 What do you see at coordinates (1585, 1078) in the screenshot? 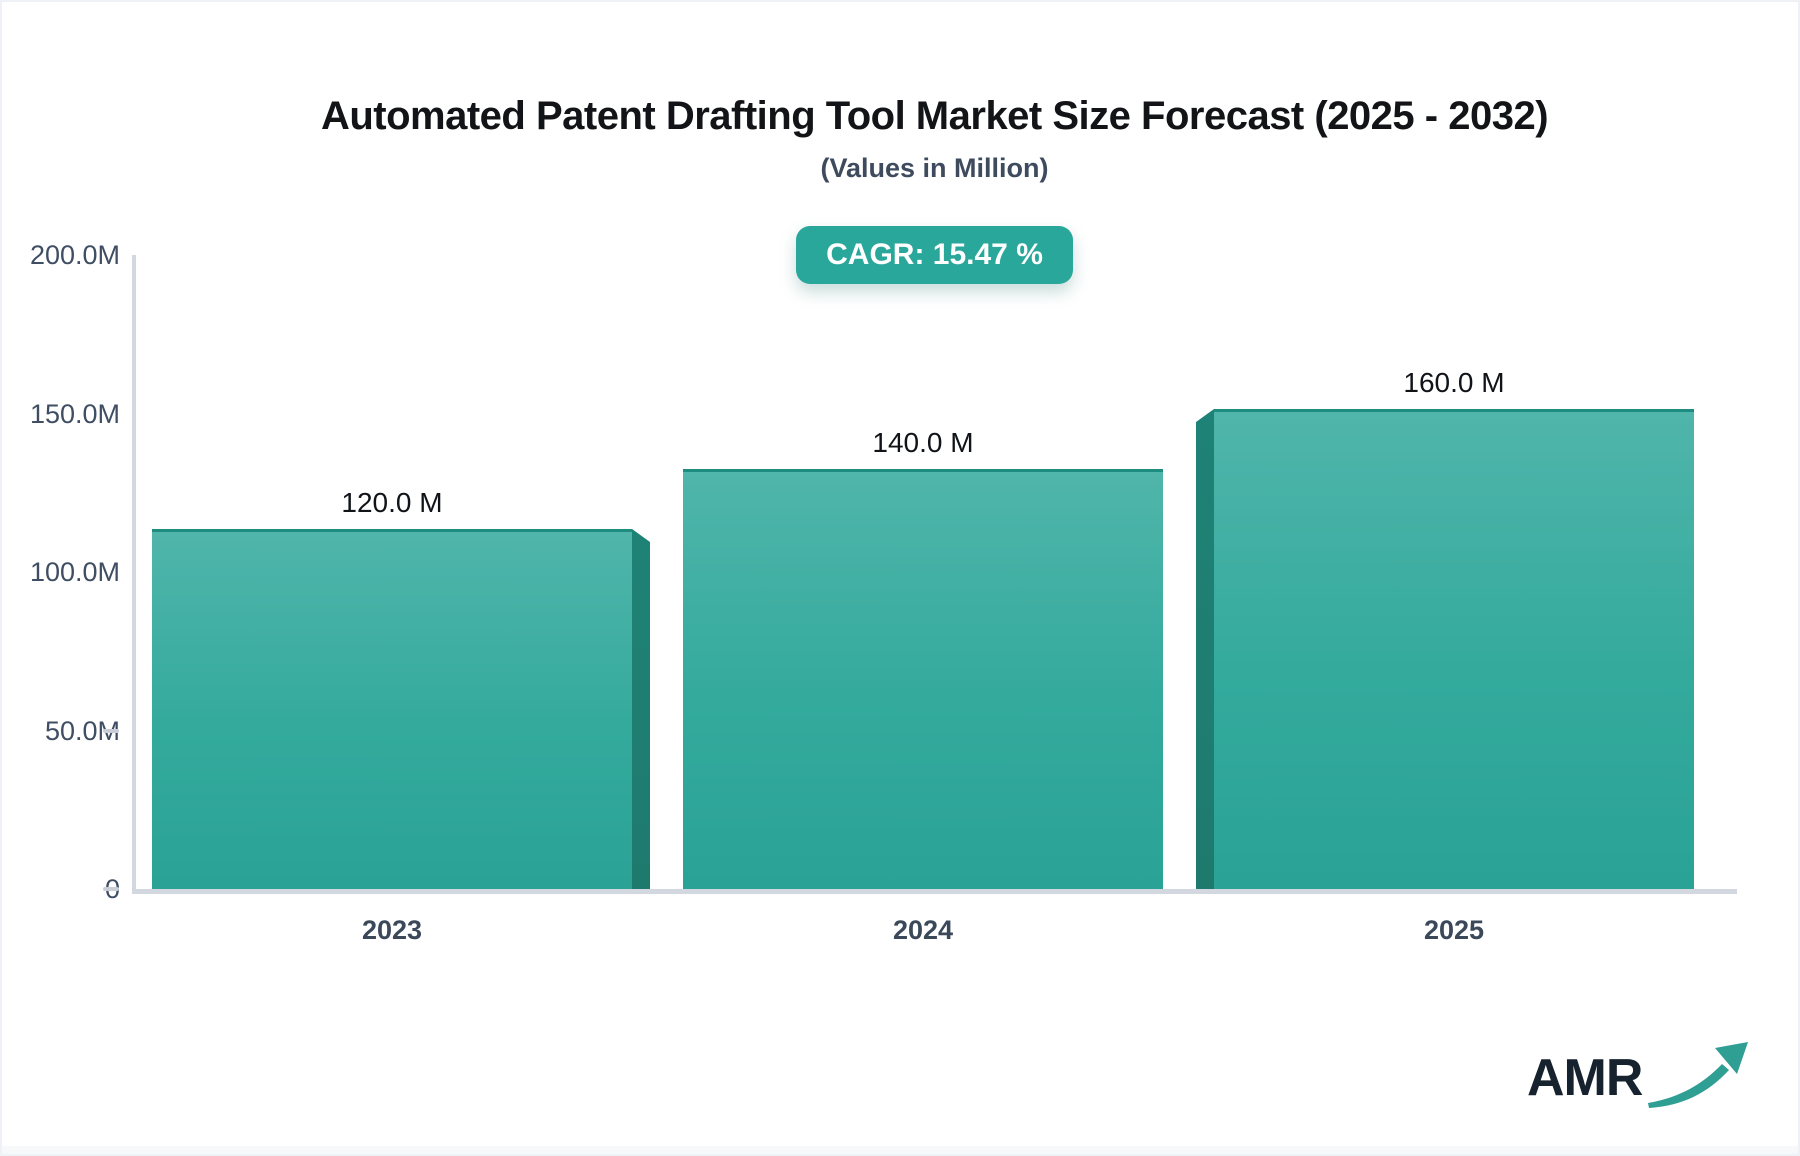
I see `amr-logo-text: AMR` at bounding box center [1585, 1078].